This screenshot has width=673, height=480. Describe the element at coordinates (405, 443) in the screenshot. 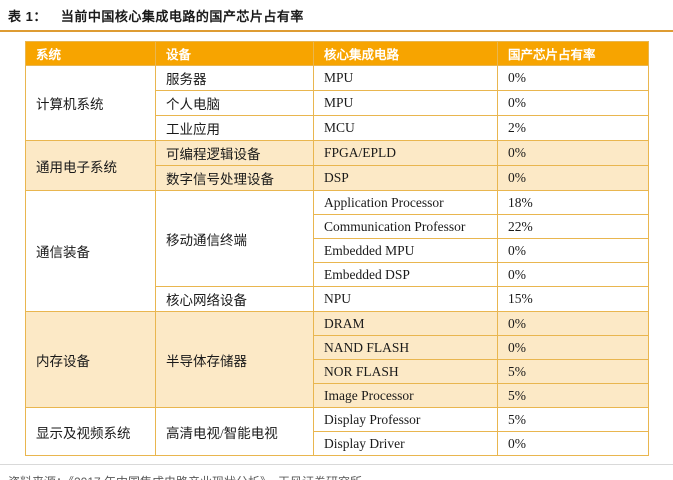

I see `chip-cell: Display Driver` at that location.